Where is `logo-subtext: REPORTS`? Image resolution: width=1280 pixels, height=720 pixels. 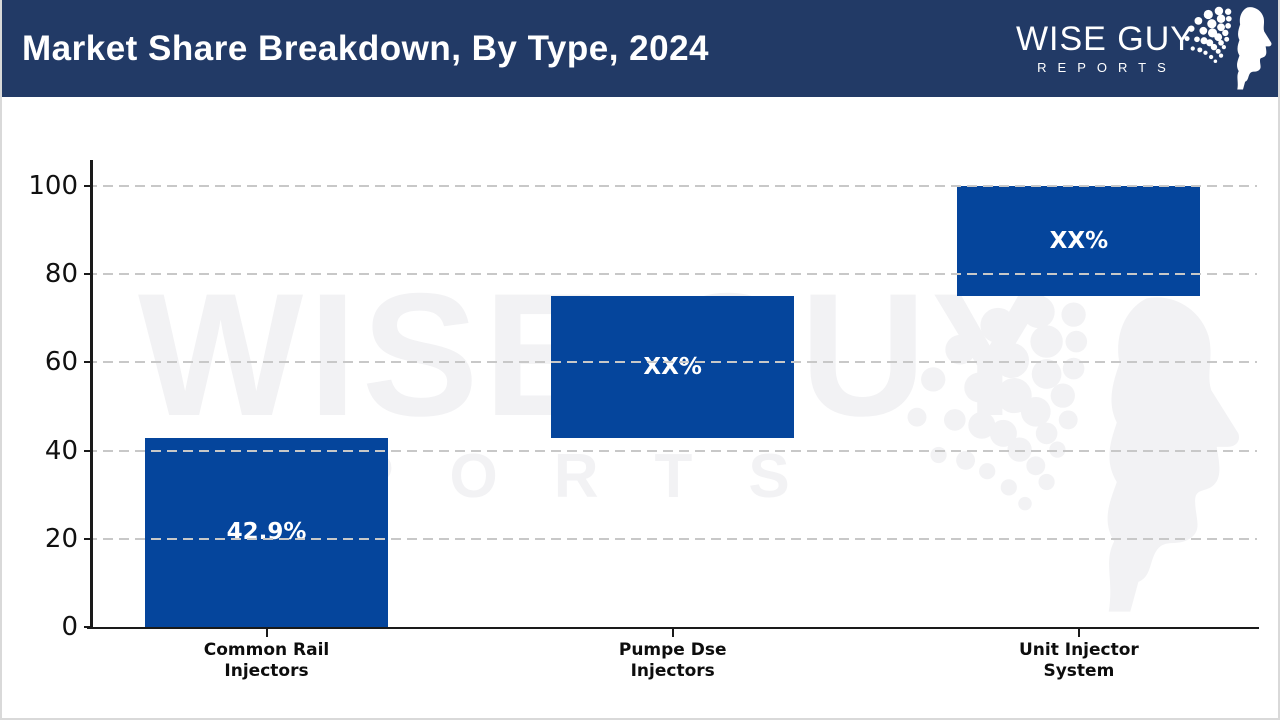 logo-subtext: REPORTS is located at coordinates (1107, 67).